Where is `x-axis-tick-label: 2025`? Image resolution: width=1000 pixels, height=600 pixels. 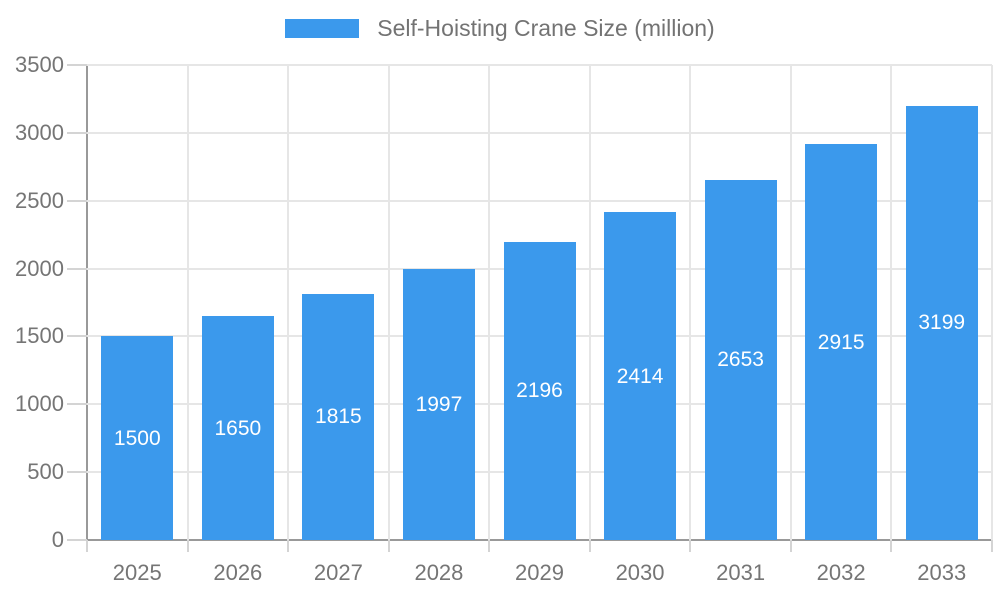 x-axis-tick-label: 2025 is located at coordinates (137, 572).